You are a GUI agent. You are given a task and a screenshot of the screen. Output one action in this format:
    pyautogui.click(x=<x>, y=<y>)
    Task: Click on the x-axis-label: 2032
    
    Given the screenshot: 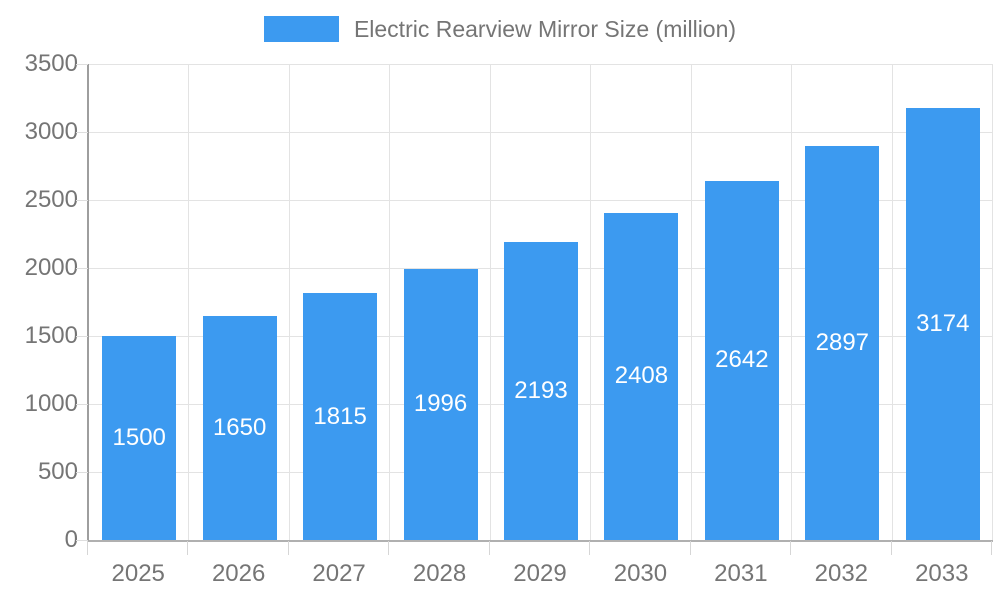 What is the action you would take?
    pyautogui.click(x=841, y=573)
    